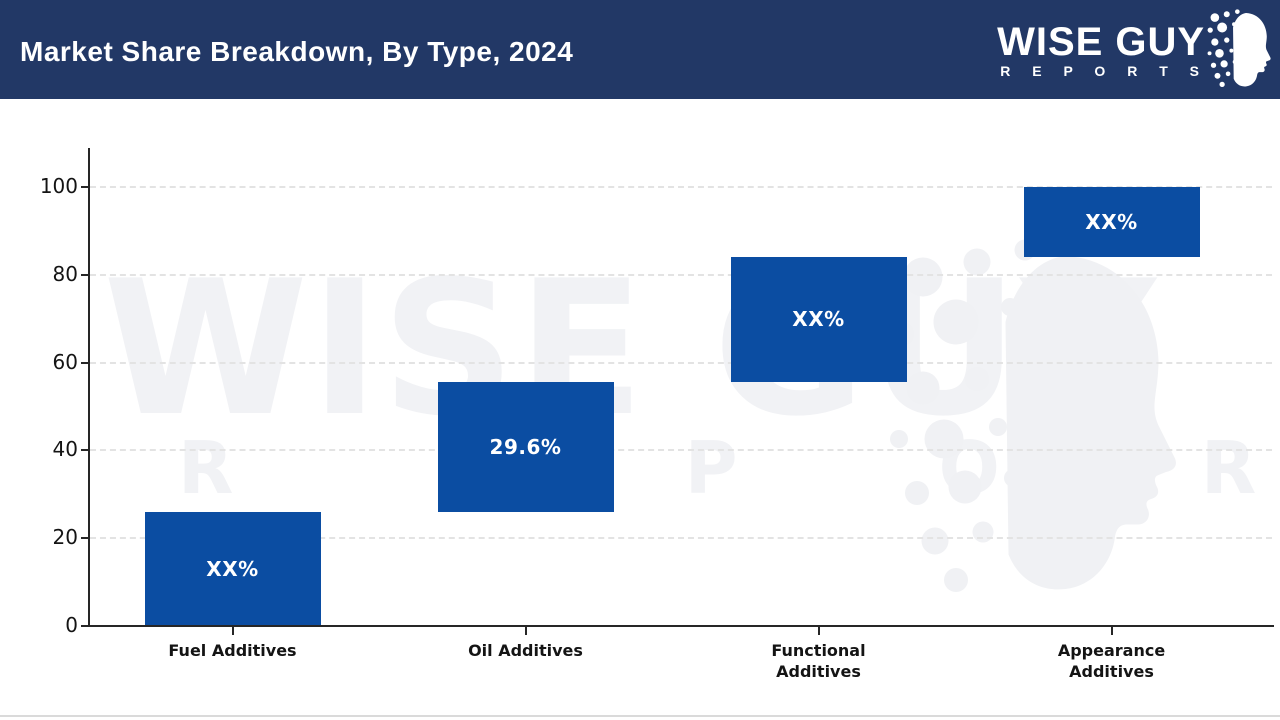  Describe the element at coordinates (89, 387) in the screenshot. I see `y-axis-spine` at that location.